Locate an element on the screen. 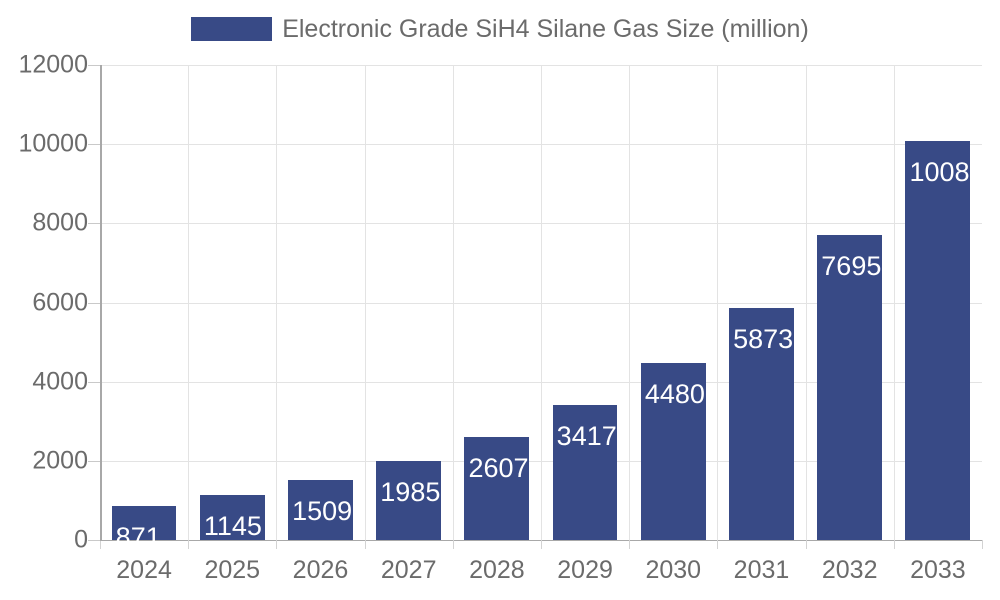 This screenshot has height=600, width=1000. x-axis-tick-label: 2032 is located at coordinates (849, 570).